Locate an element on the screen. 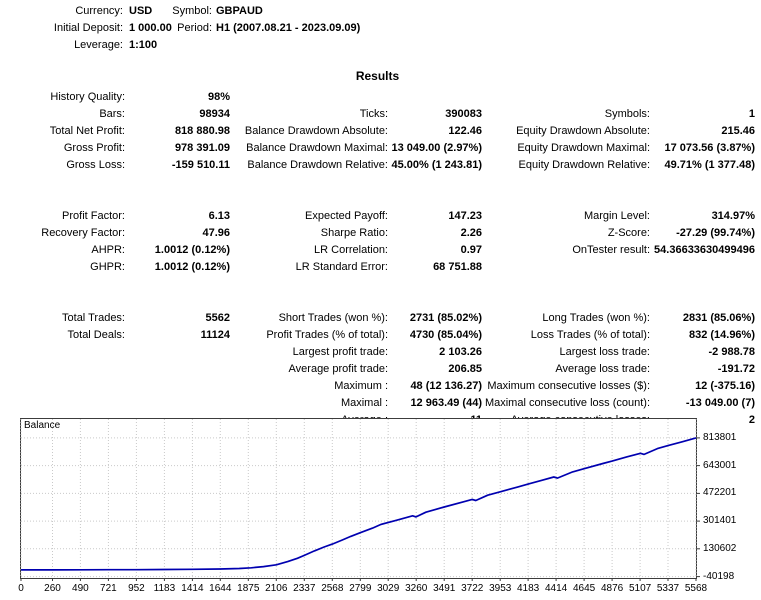 This screenshot has height=600, width=761. result-value: 5562 is located at coordinates (217, 317).